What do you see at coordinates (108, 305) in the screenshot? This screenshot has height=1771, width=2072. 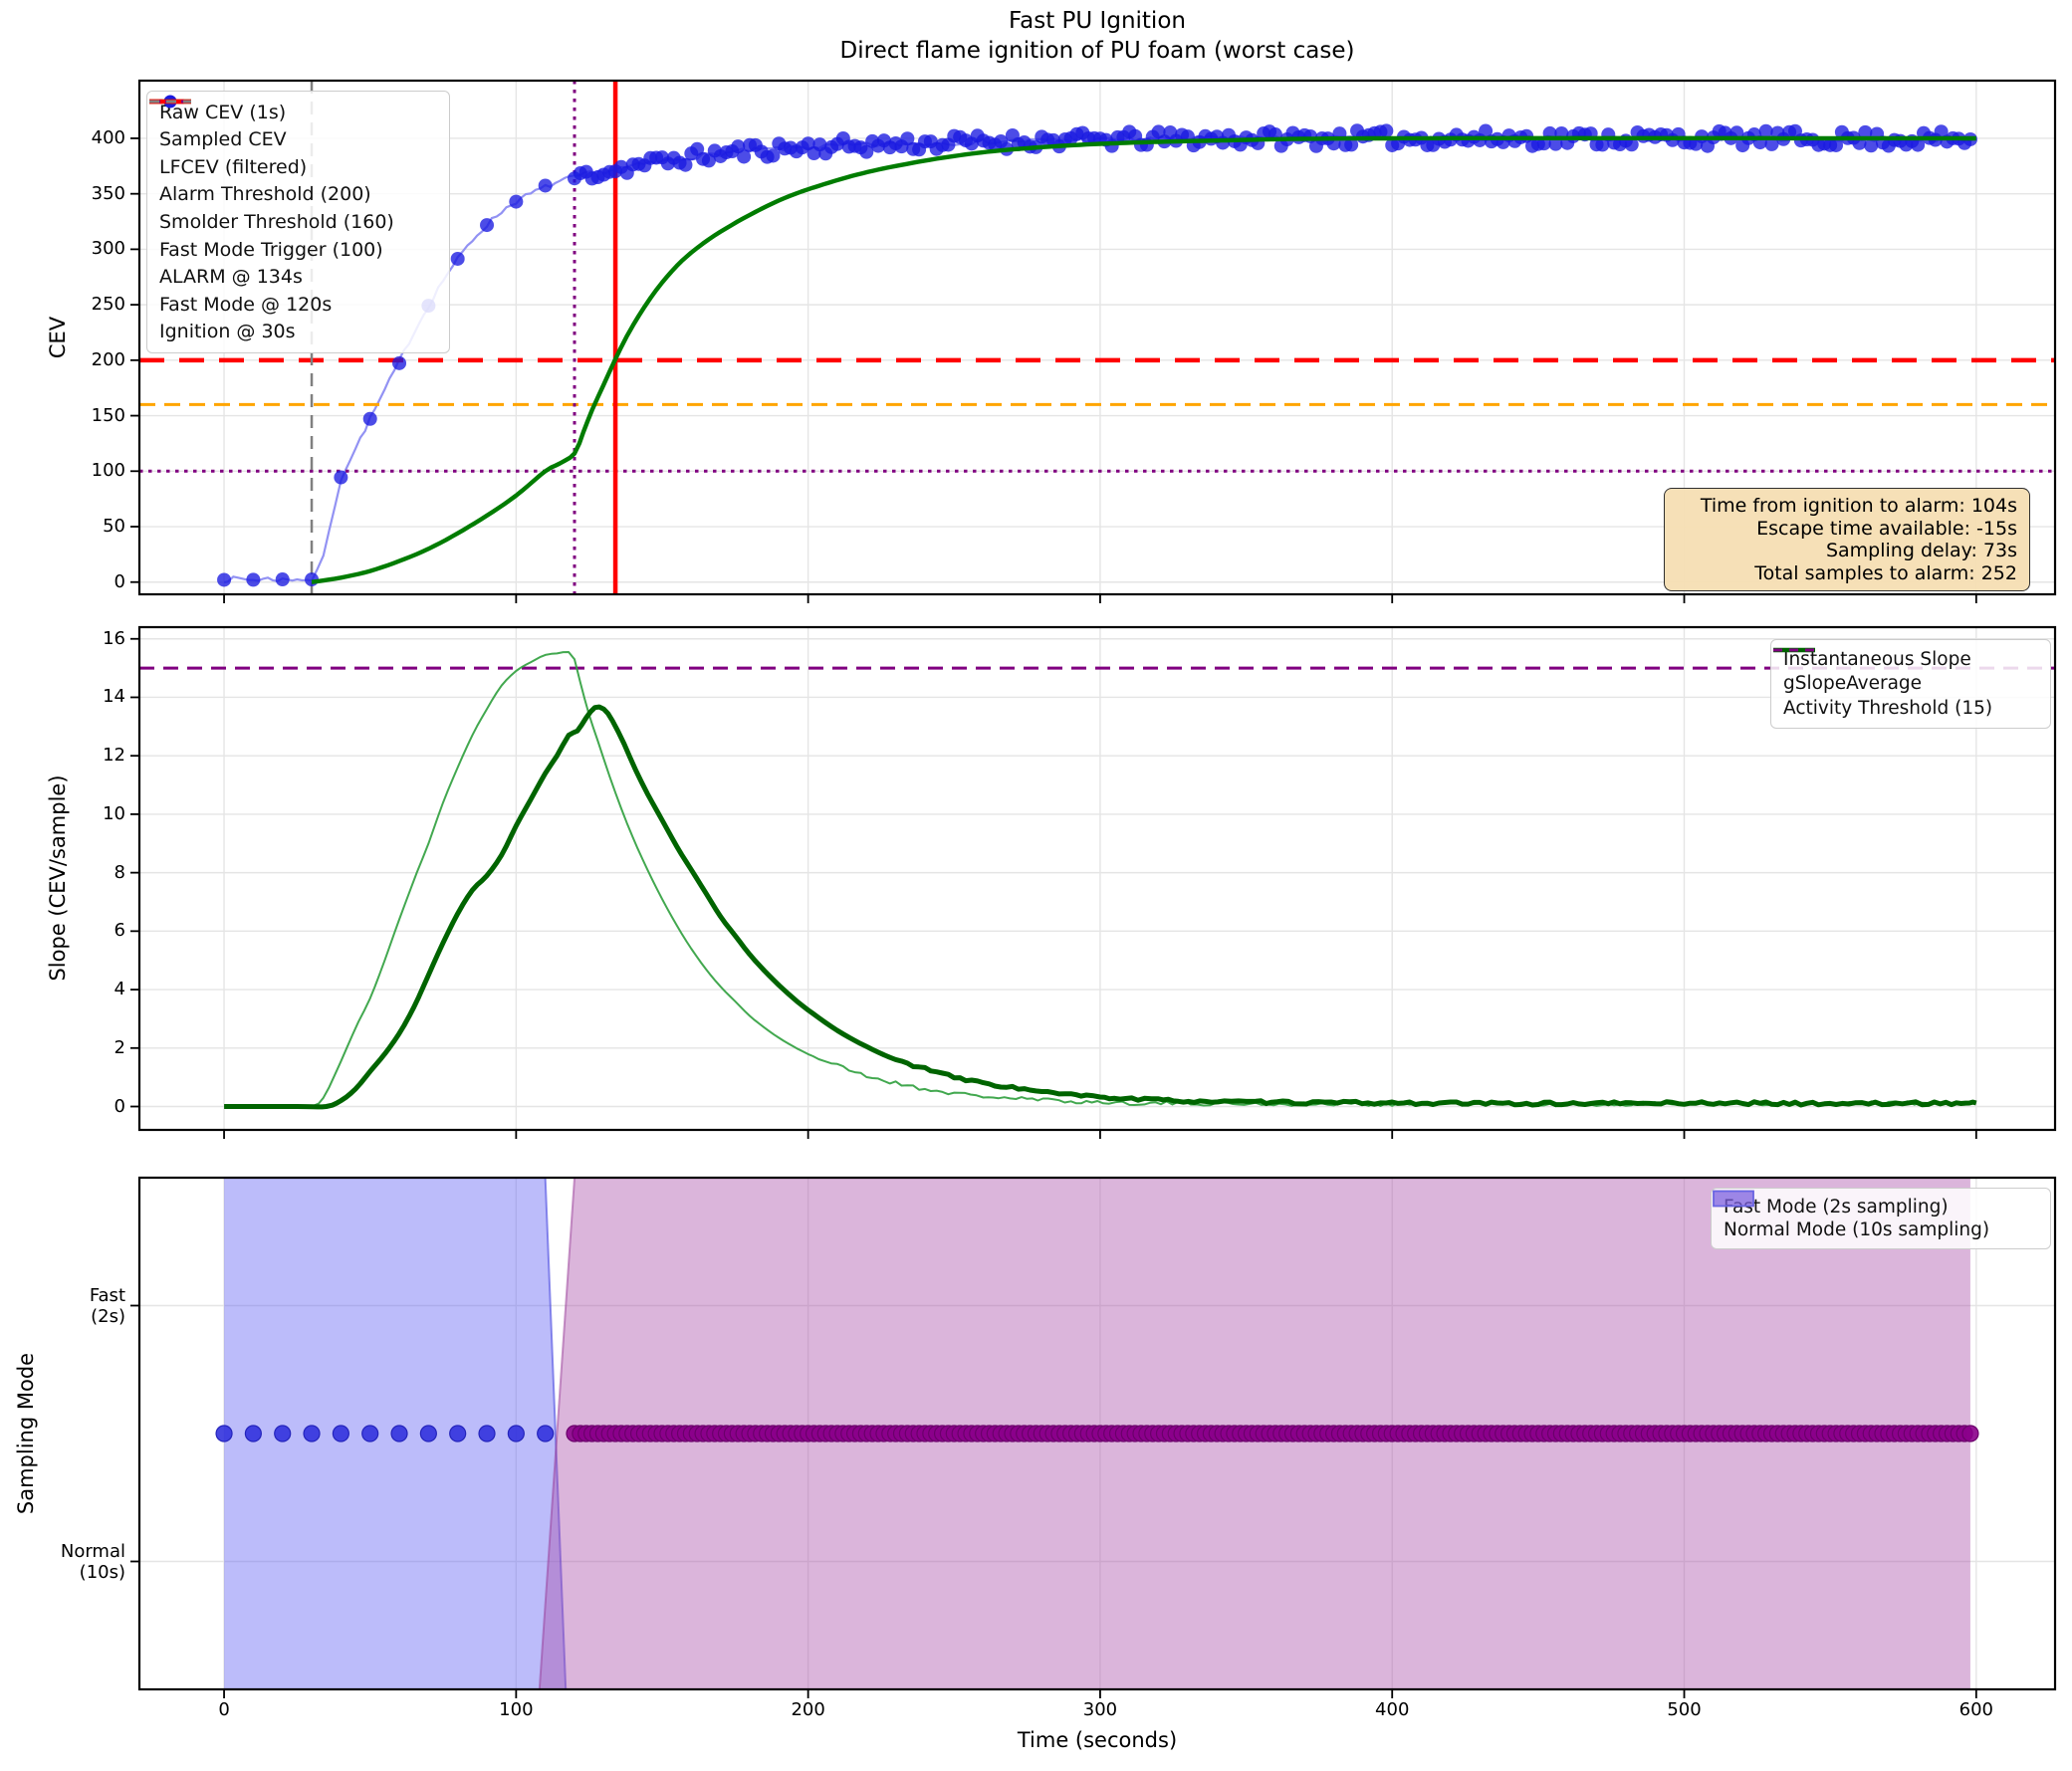 I see `y-tick-label: 250` at bounding box center [108, 305].